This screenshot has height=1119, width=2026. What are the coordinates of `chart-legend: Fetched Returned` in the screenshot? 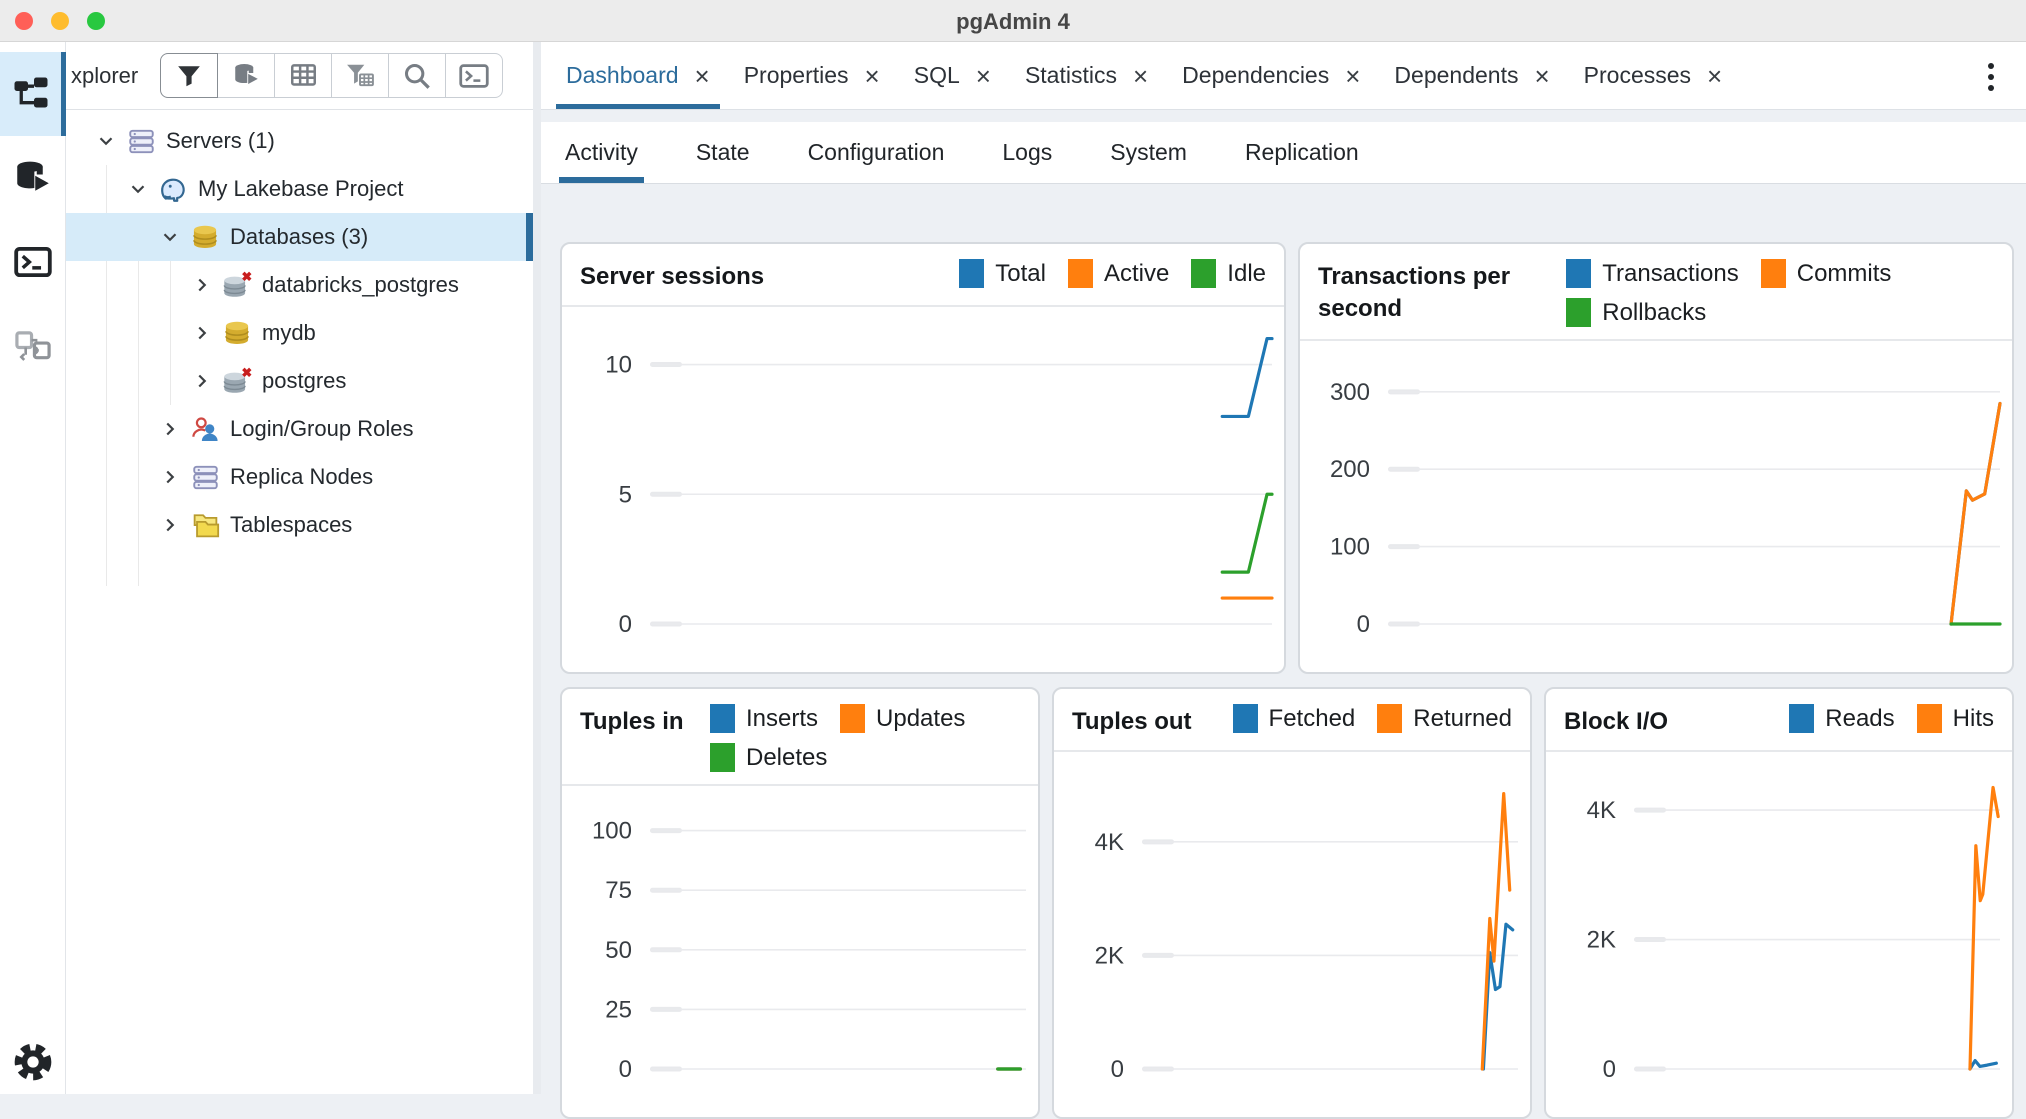 It's located at (1372, 718).